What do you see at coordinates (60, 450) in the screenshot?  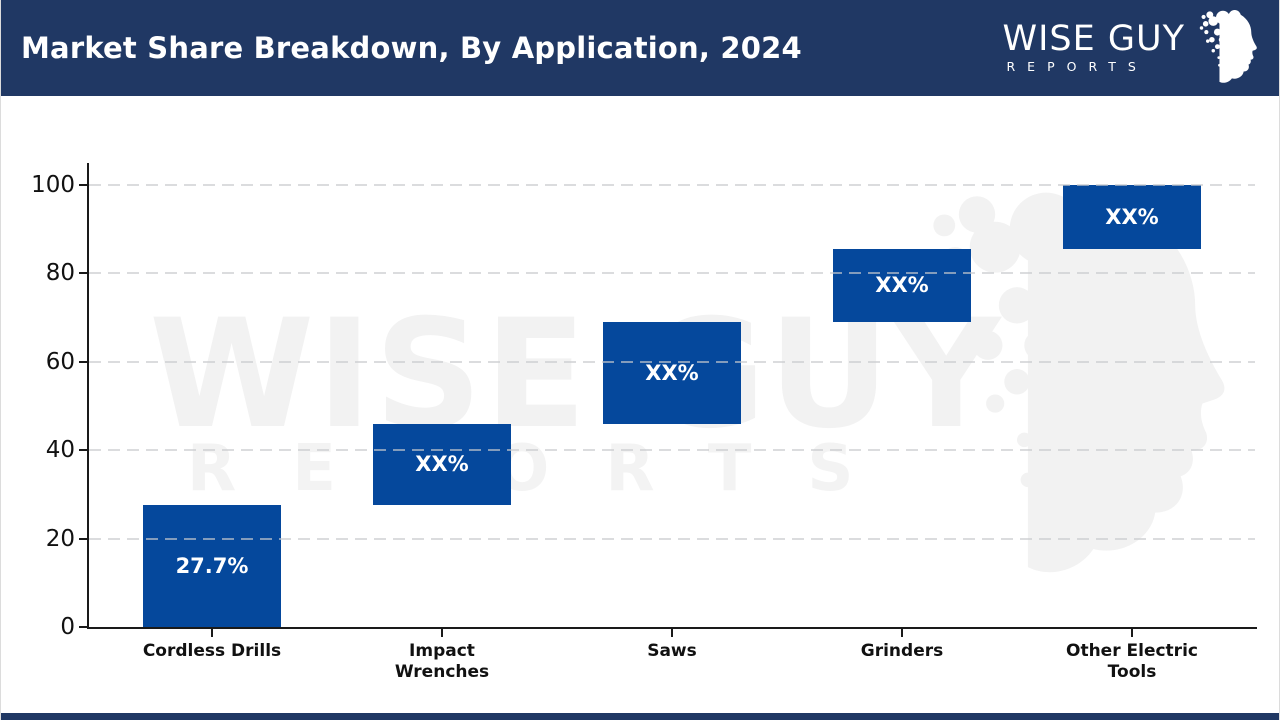 I see `y-tick-label: 40` at bounding box center [60, 450].